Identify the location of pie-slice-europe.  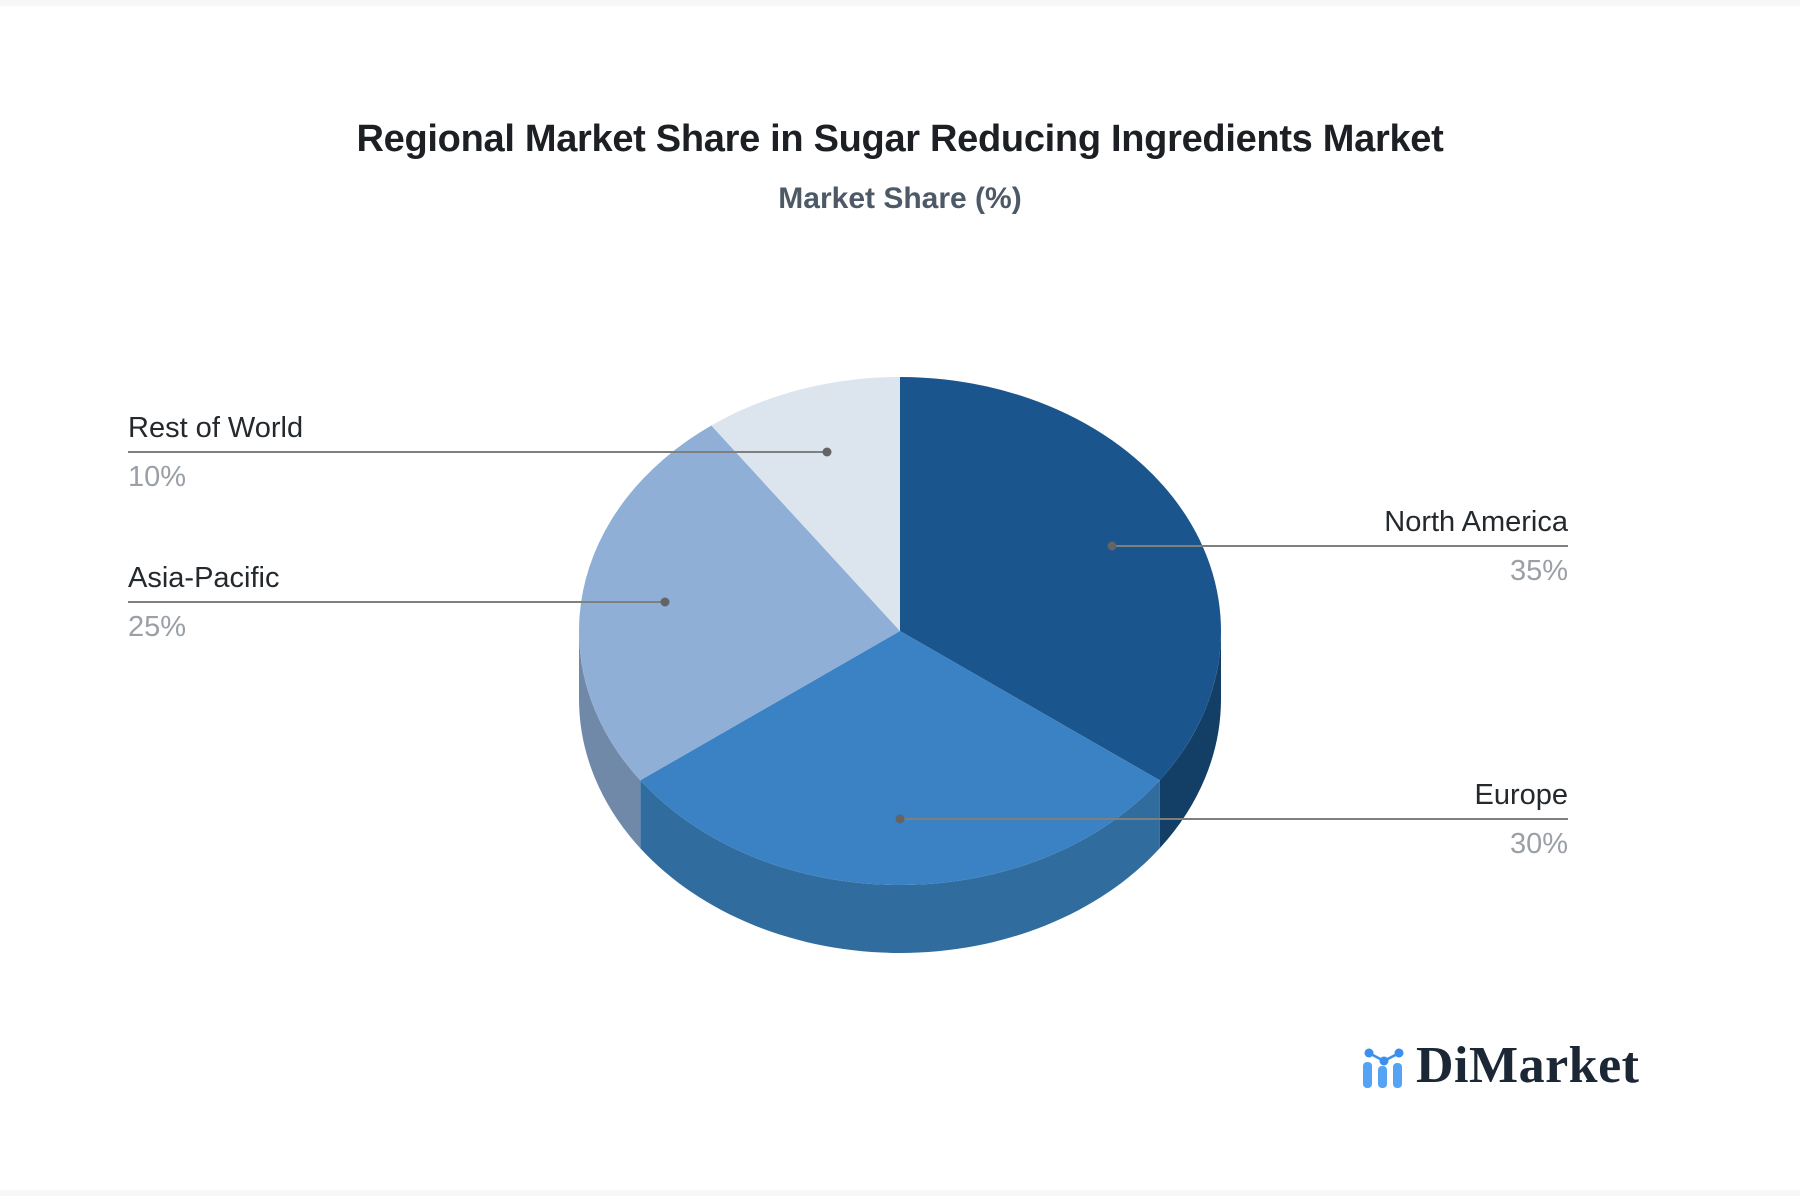
(900, 758).